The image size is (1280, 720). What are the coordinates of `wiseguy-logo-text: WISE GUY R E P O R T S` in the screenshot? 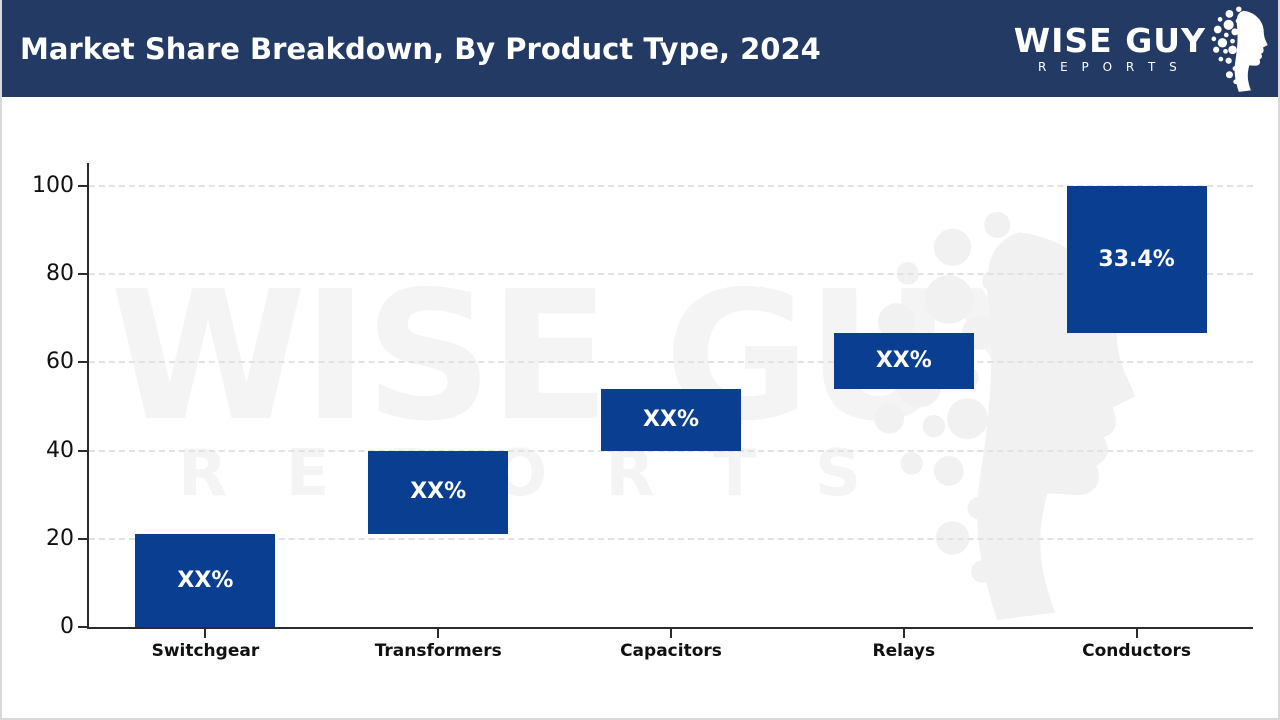 It's located at (1109, 47).